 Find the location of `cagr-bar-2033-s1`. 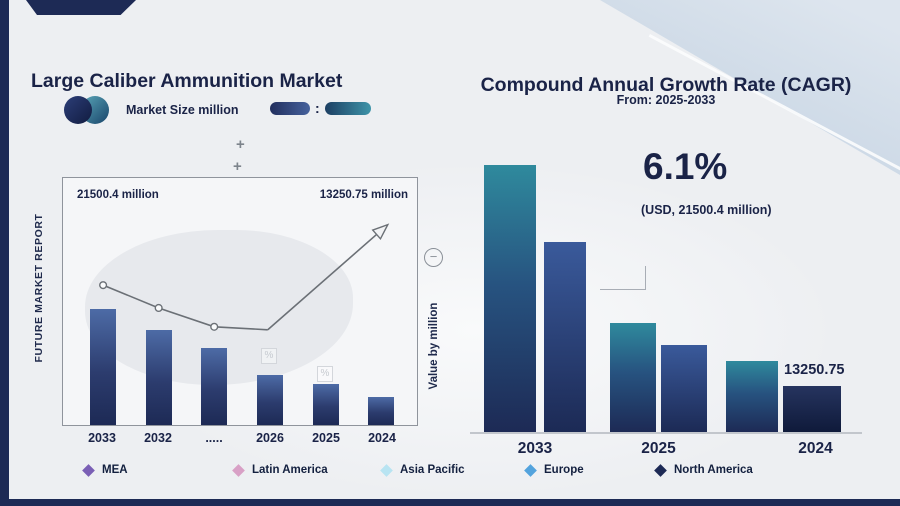

cagr-bar-2033-s1 is located at coordinates (510, 298).